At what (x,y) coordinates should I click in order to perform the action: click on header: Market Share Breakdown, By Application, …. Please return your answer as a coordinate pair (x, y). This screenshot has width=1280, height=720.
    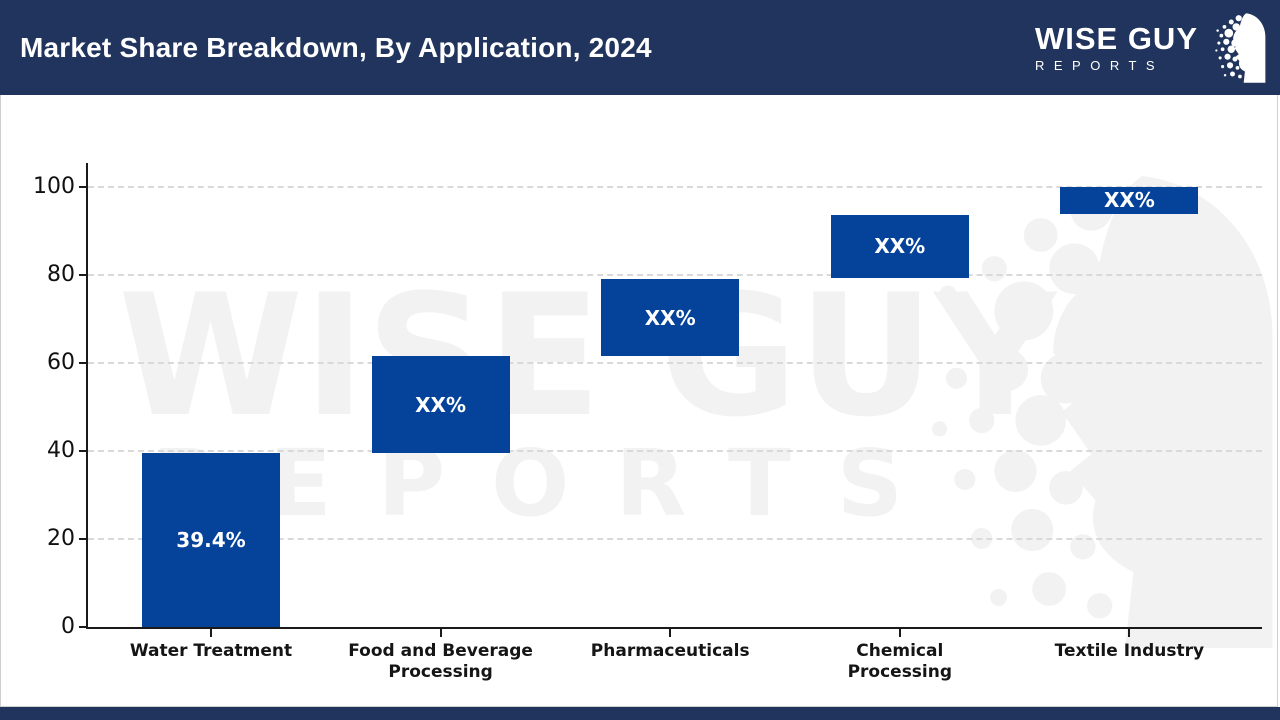
    Looking at the image, I should click on (640, 47).